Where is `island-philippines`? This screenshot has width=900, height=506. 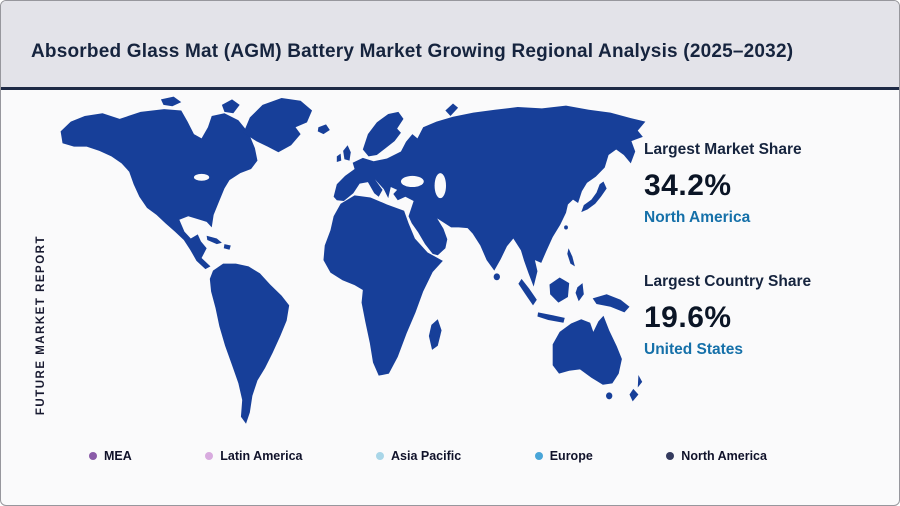 island-philippines is located at coordinates (571, 257).